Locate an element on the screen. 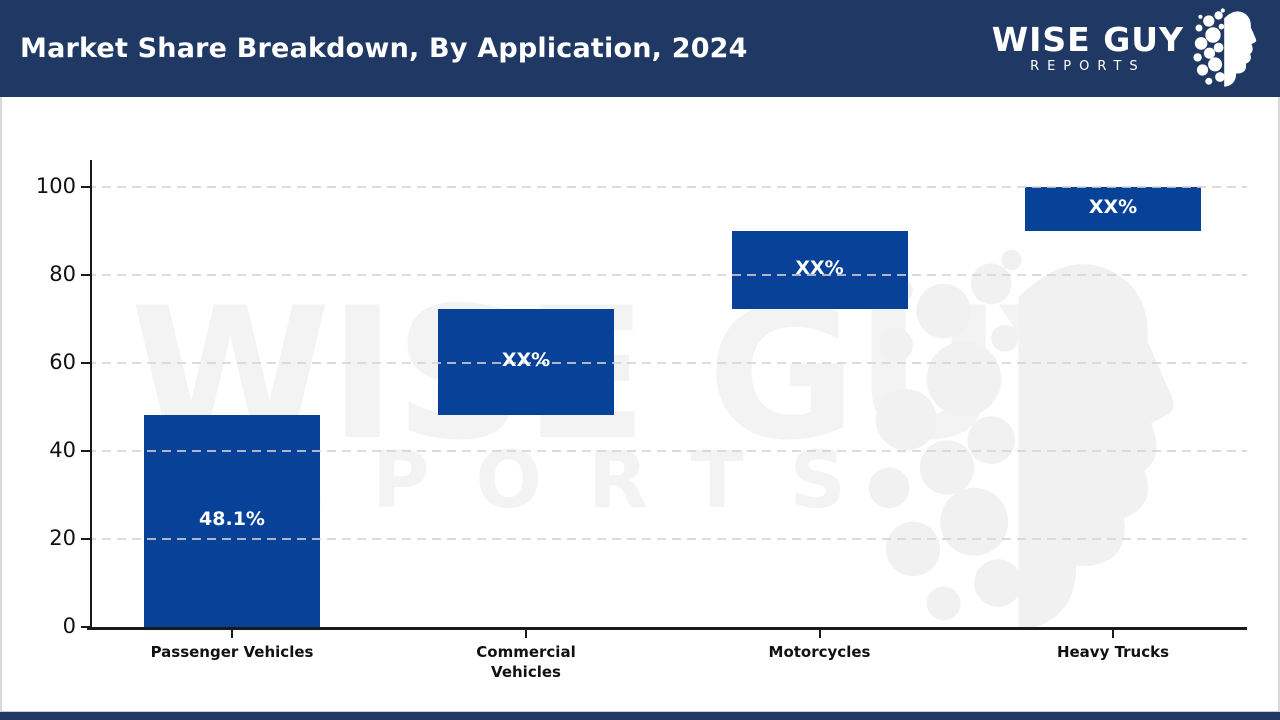 This screenshot has height=720, width=1280. y-tick-label: 60 is located at coordinates (62, 362).